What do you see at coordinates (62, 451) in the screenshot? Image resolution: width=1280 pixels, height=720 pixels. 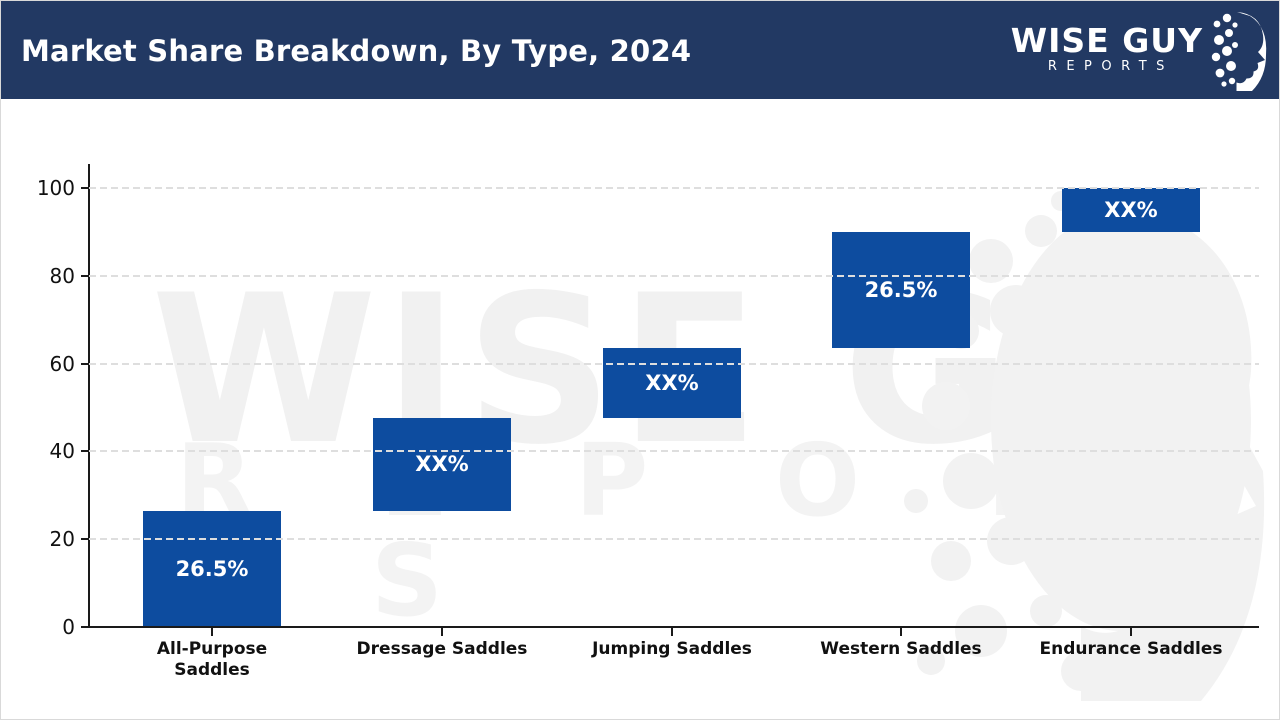 I see `y-tick-label-40: 40` at bounding box center [62, 451].